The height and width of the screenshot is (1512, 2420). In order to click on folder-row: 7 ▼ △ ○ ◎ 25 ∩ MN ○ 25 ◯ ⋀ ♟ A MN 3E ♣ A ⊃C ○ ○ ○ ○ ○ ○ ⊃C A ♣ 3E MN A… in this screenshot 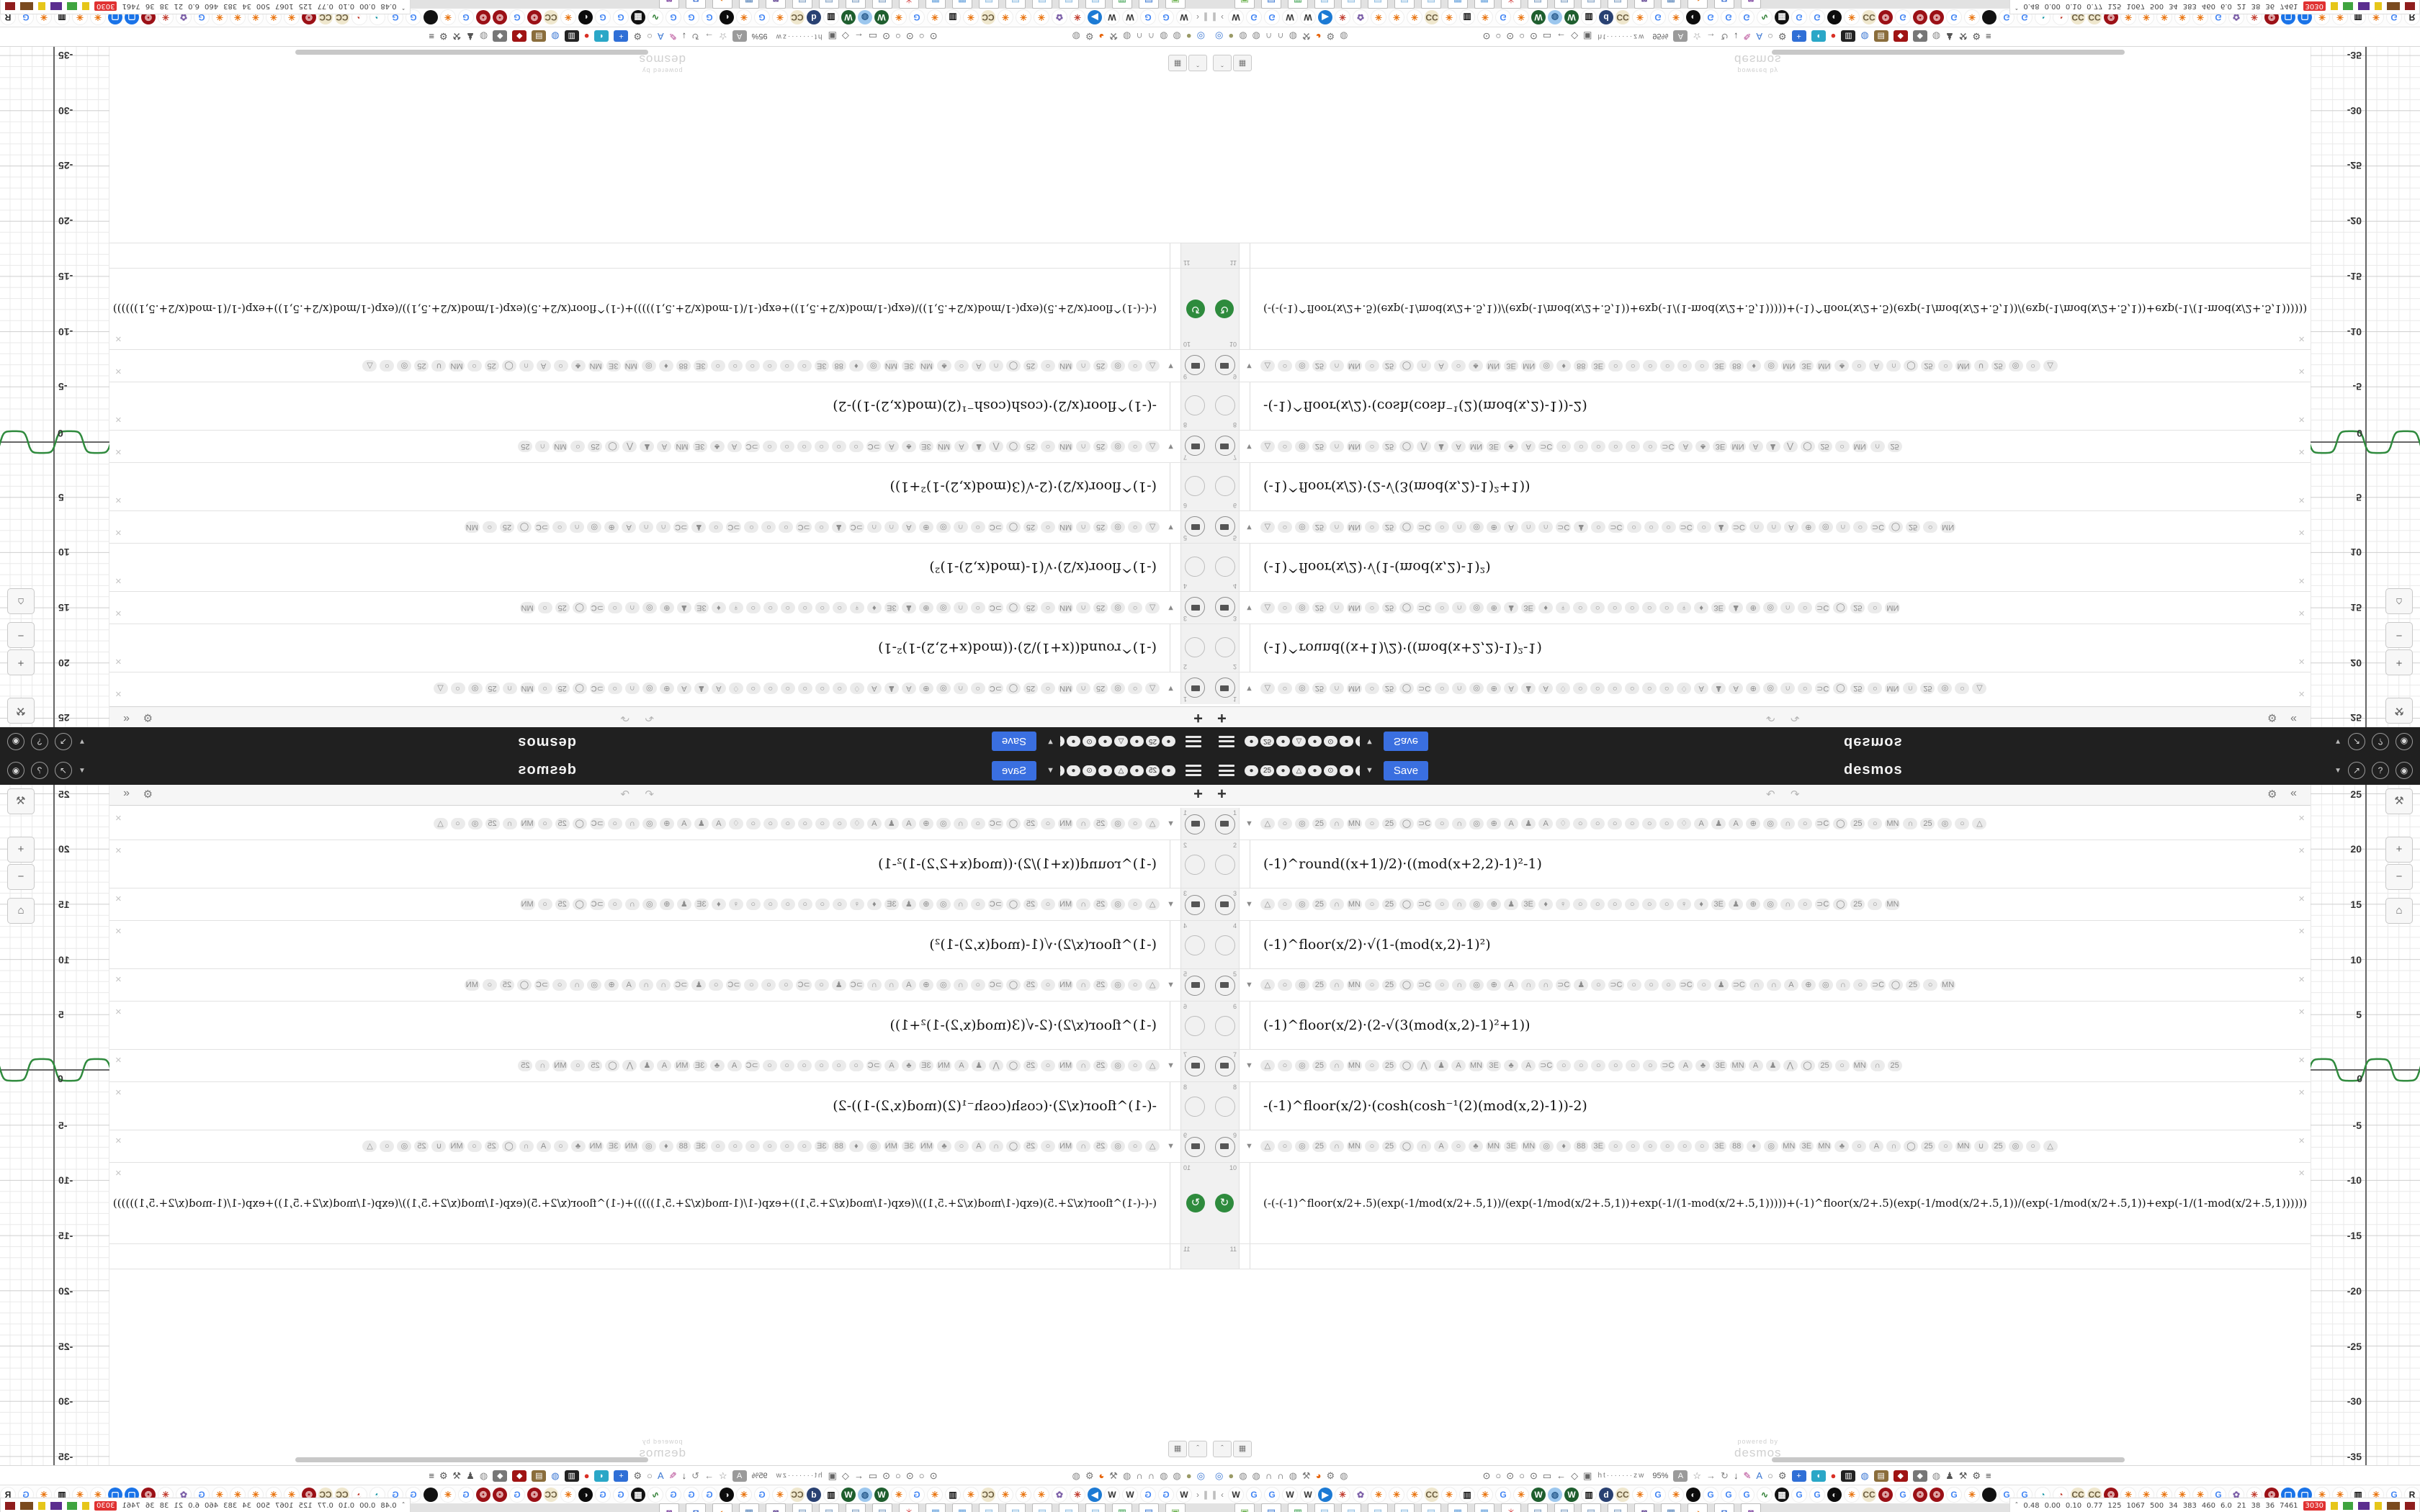, I will do `click(1760, 446)`.